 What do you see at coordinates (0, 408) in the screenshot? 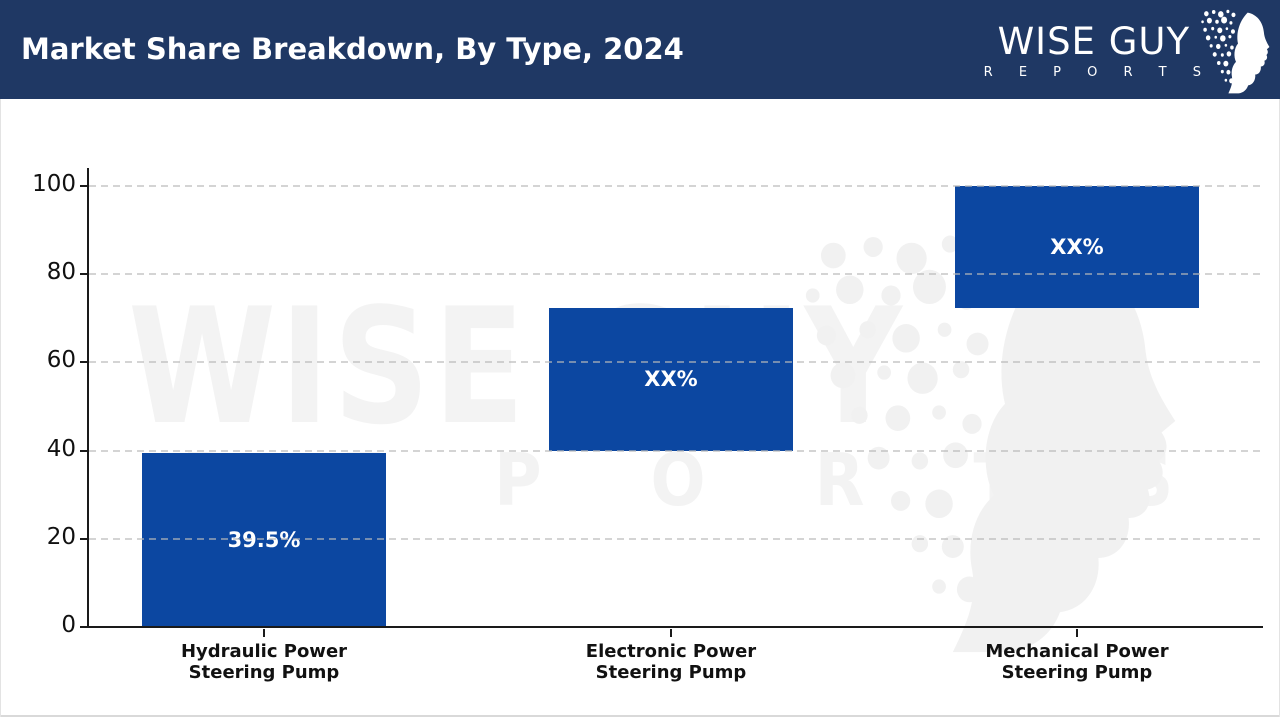
I see `page-left-rule` at bounding box center [0, 408].